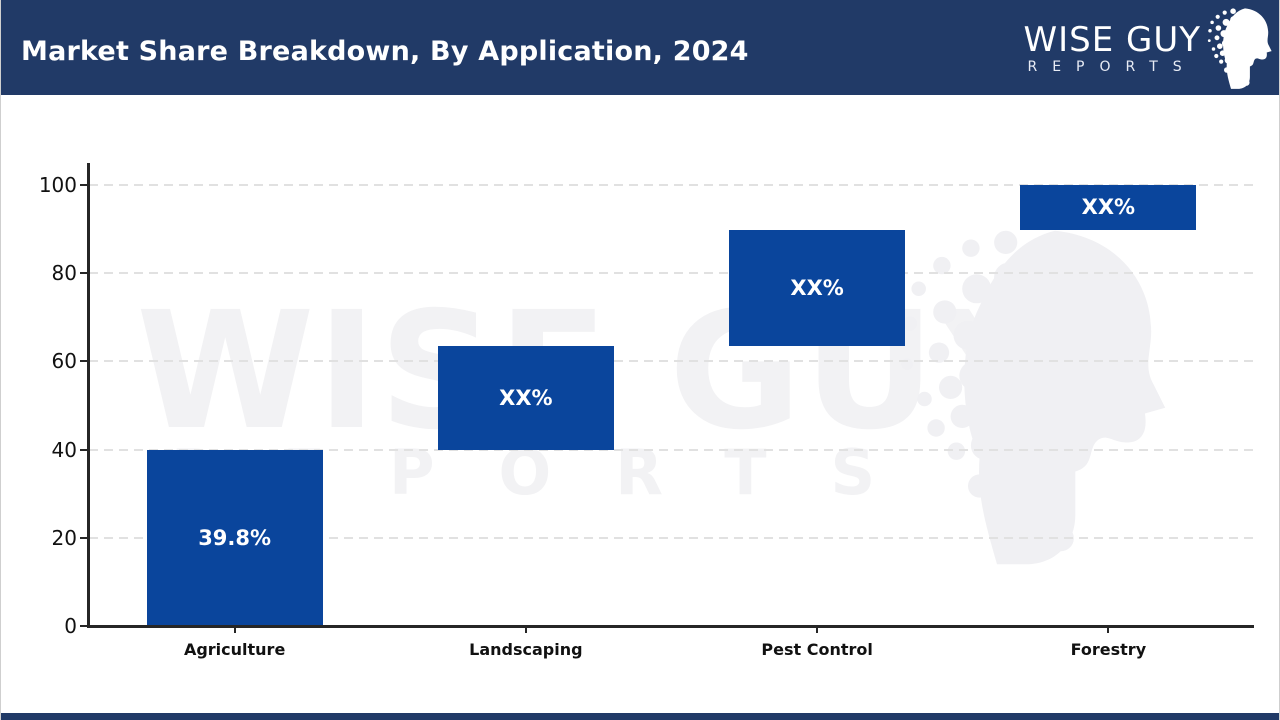 The height and width of the screenshot is (720, 1280). Describe the element at coordinates (1112, 67) in the screenshot. I see `logo-reports-text: REPORTS` at that location.